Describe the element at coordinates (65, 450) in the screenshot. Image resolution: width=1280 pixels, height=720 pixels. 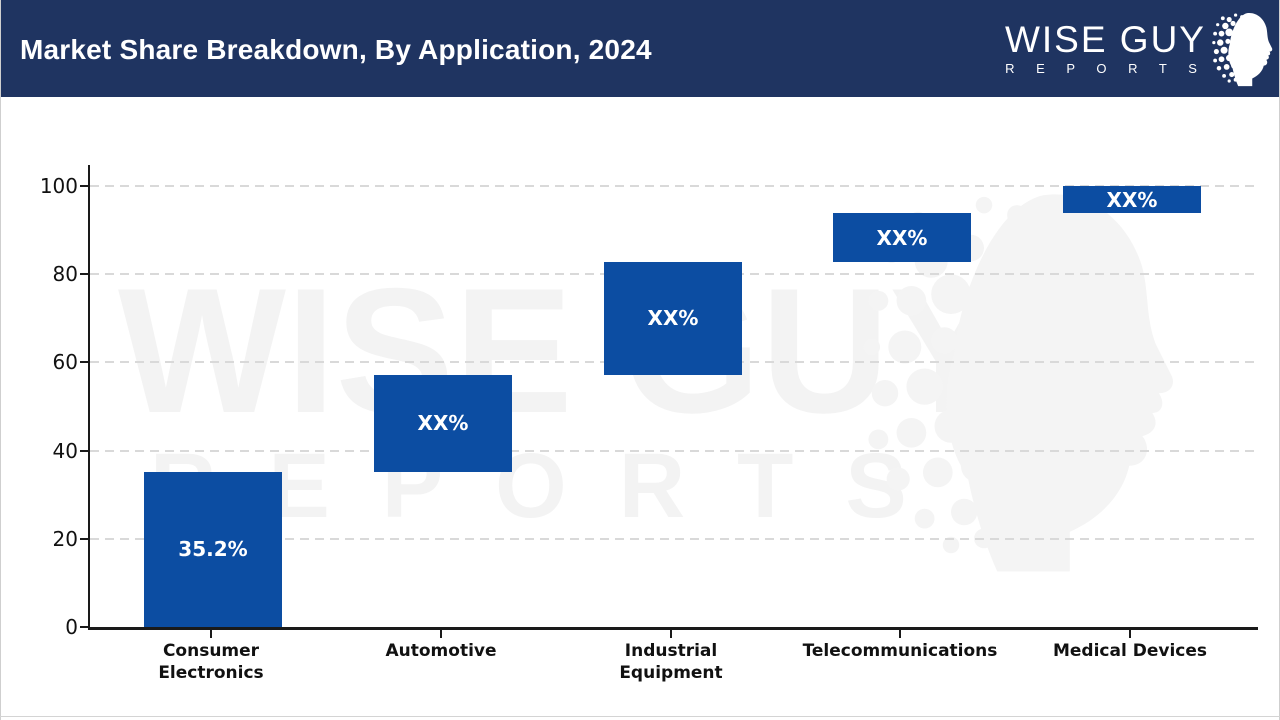
I see `y-axis-tick-label: 40` at that location.